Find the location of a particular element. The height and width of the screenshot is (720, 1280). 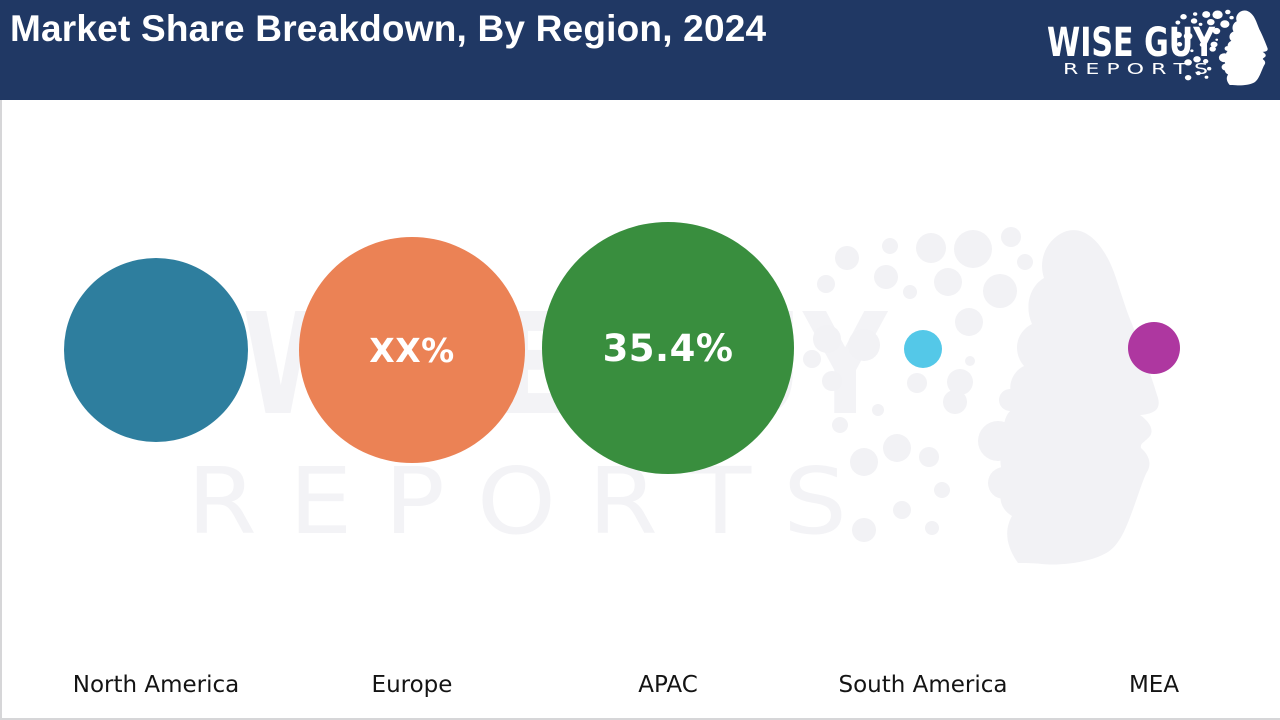

bubble-value-label: XX% is located at coordinates (412, 350).